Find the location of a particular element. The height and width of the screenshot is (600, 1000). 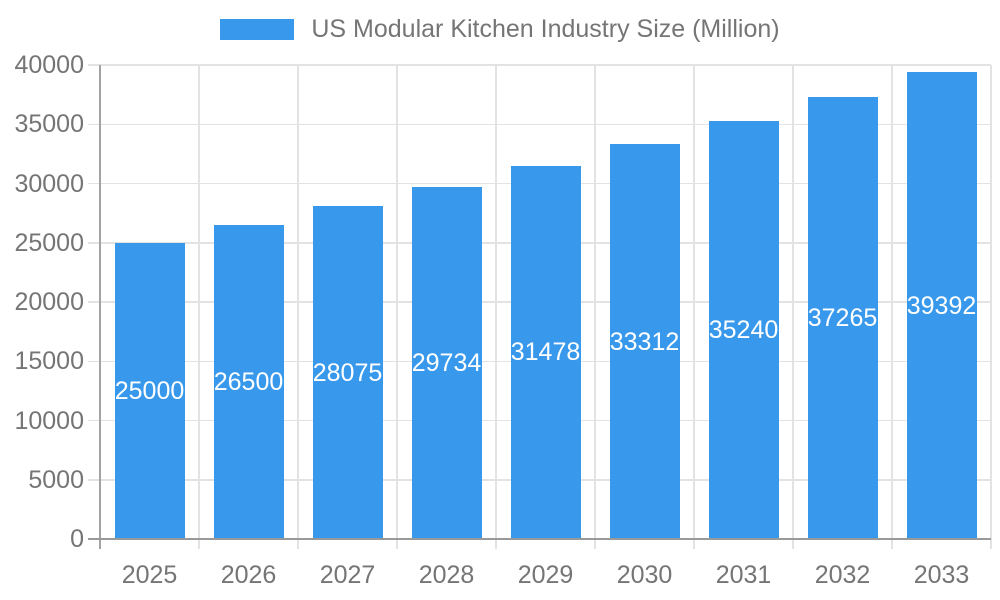

y-tick-label: 40000 is located at coordinates (49, 65).